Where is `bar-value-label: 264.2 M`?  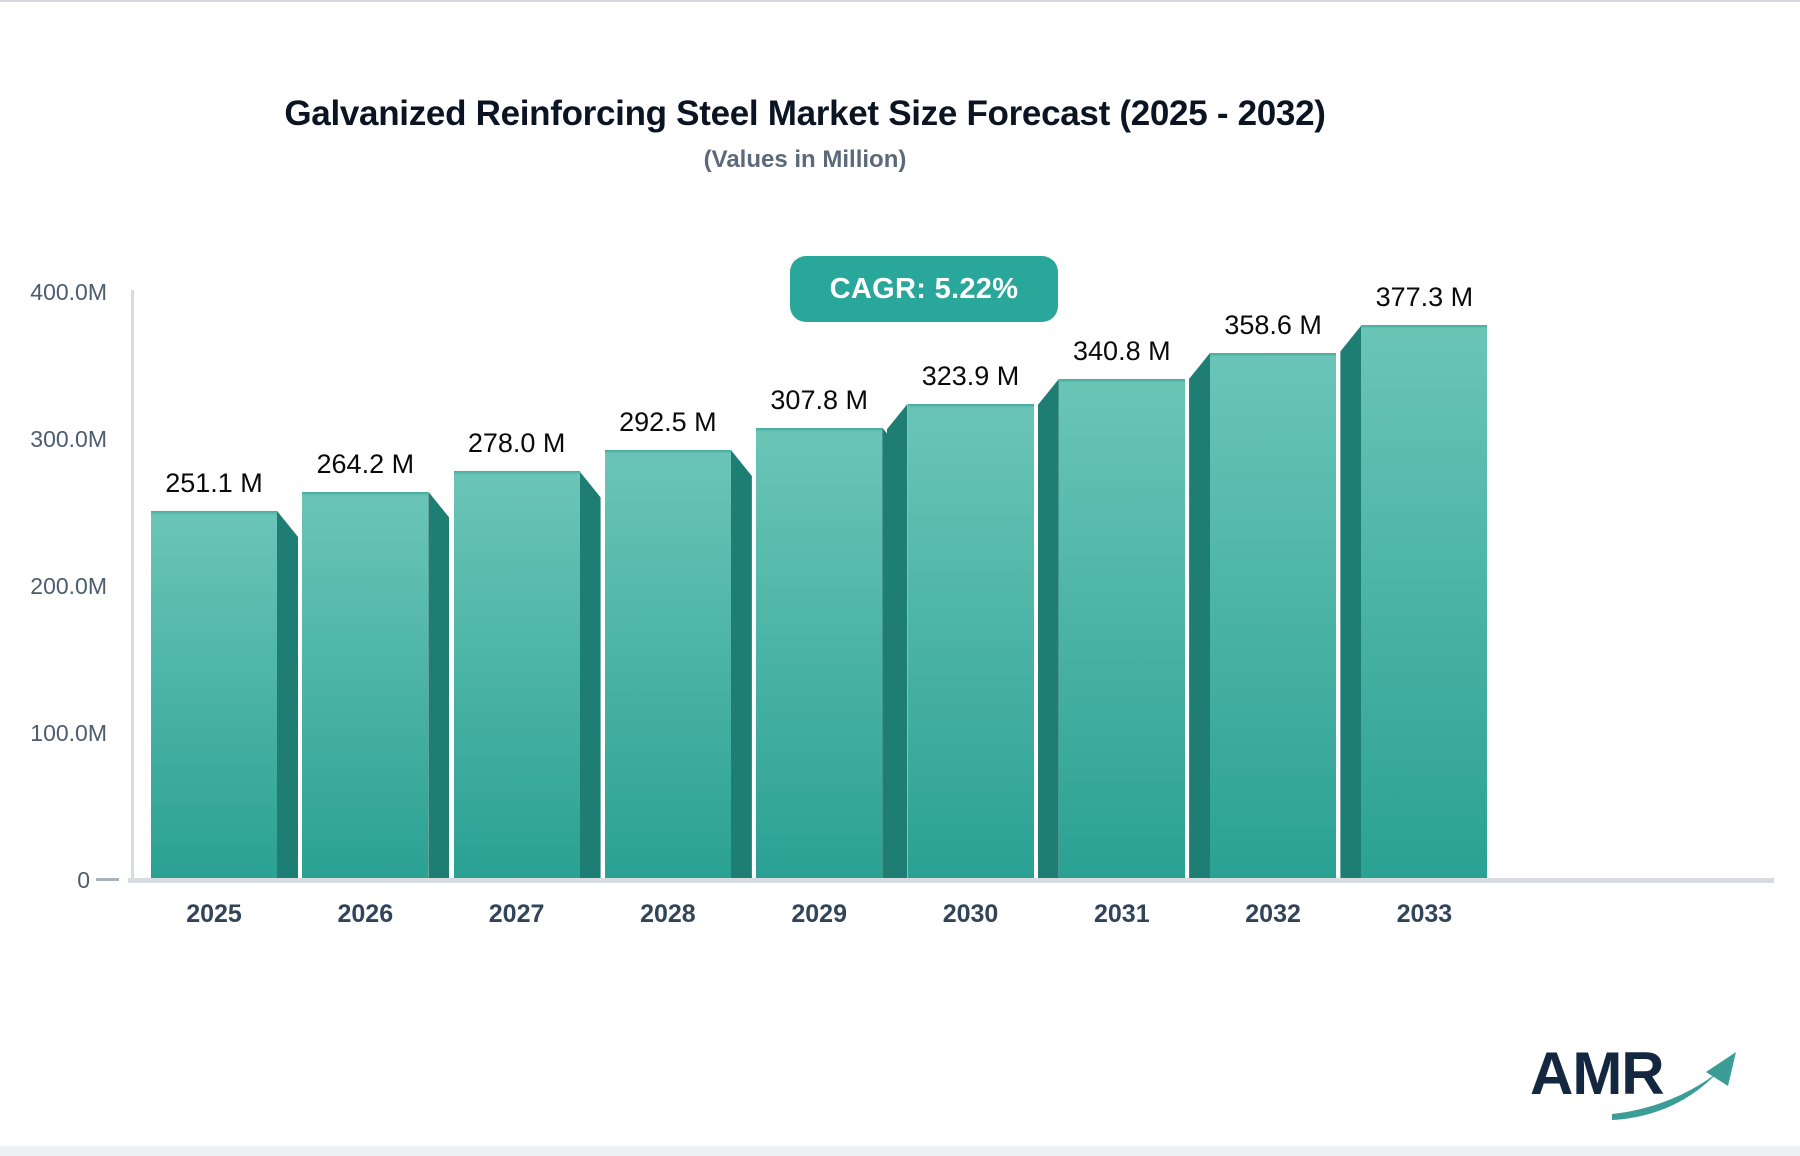 bar-value-label: 264.2 M is located at coordinates (365, 463).